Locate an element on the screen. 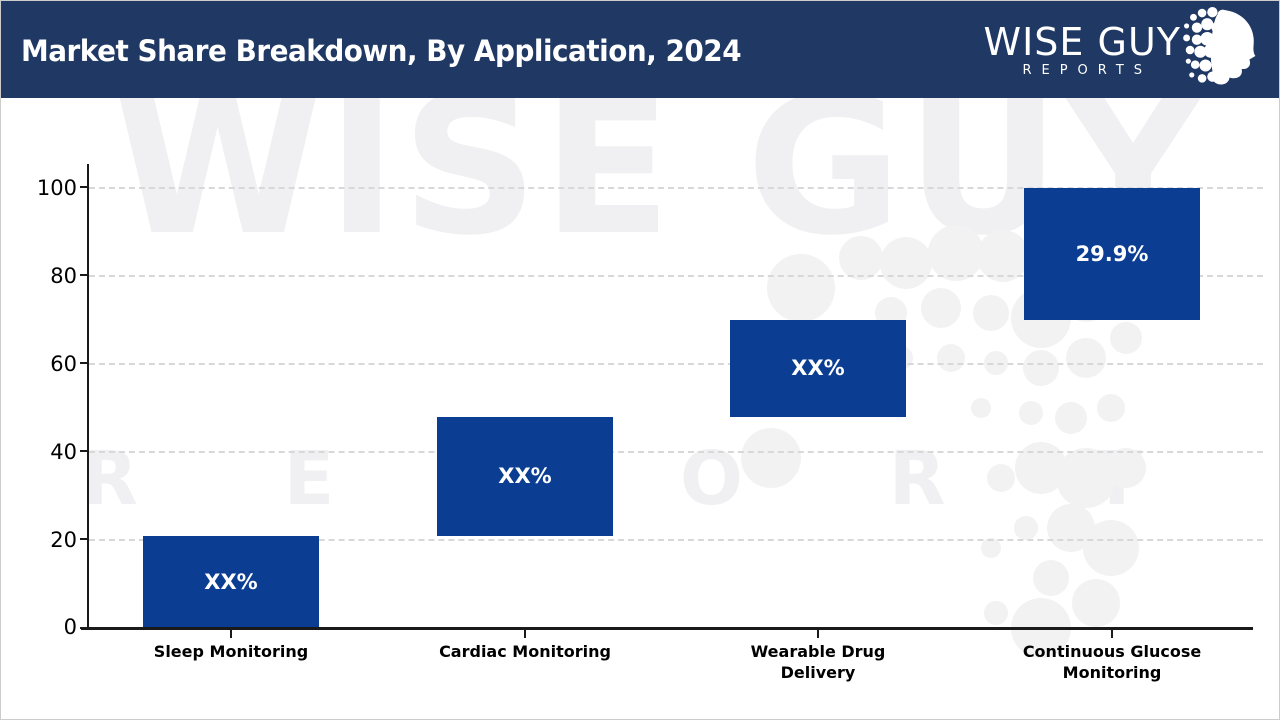 The width and height of the screenshot is (1280, 720). y-axis-line is located at coordinates (88, 396).